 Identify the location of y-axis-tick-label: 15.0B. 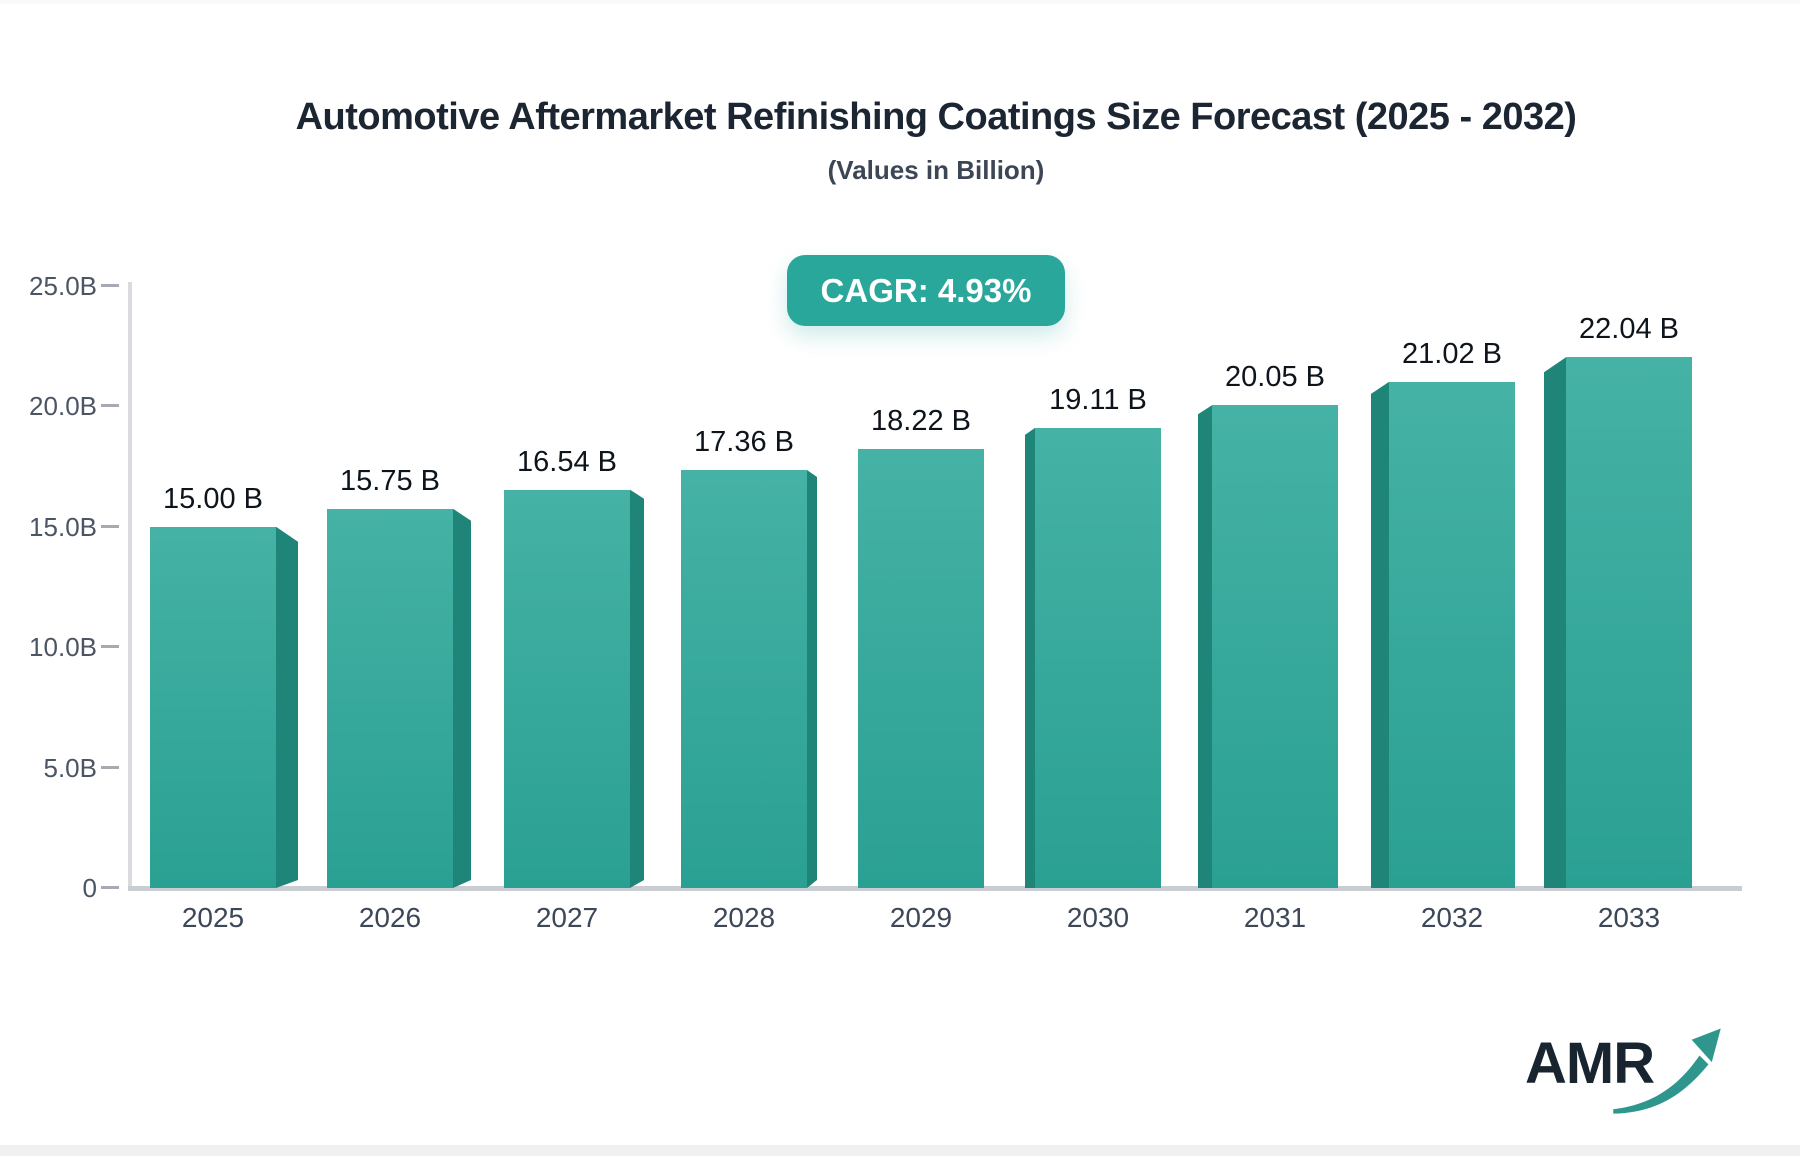
(63, 526).